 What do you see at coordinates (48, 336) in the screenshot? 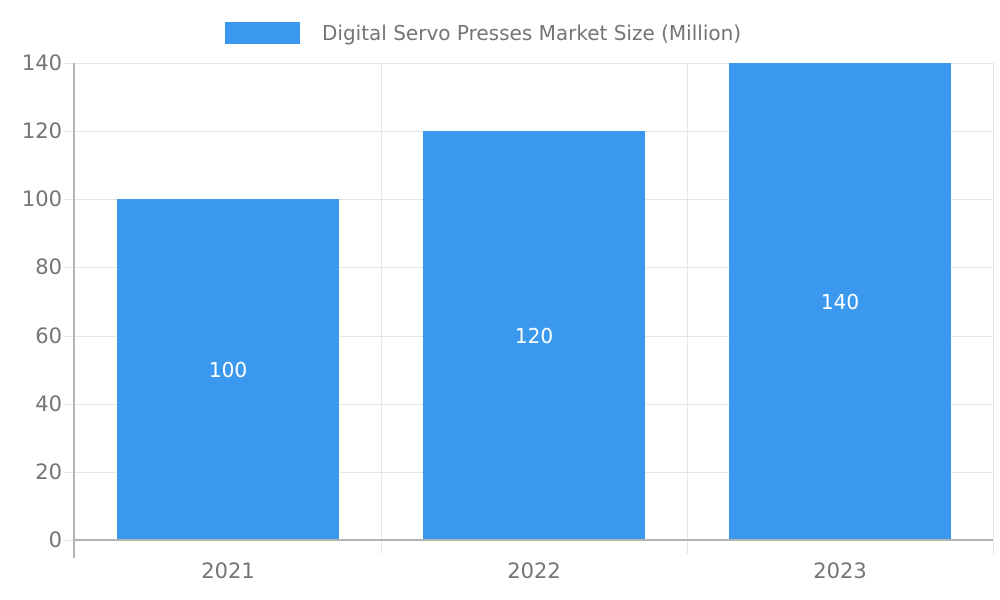
I see `y-axis-label: 60` at bounding box center [48, 336].